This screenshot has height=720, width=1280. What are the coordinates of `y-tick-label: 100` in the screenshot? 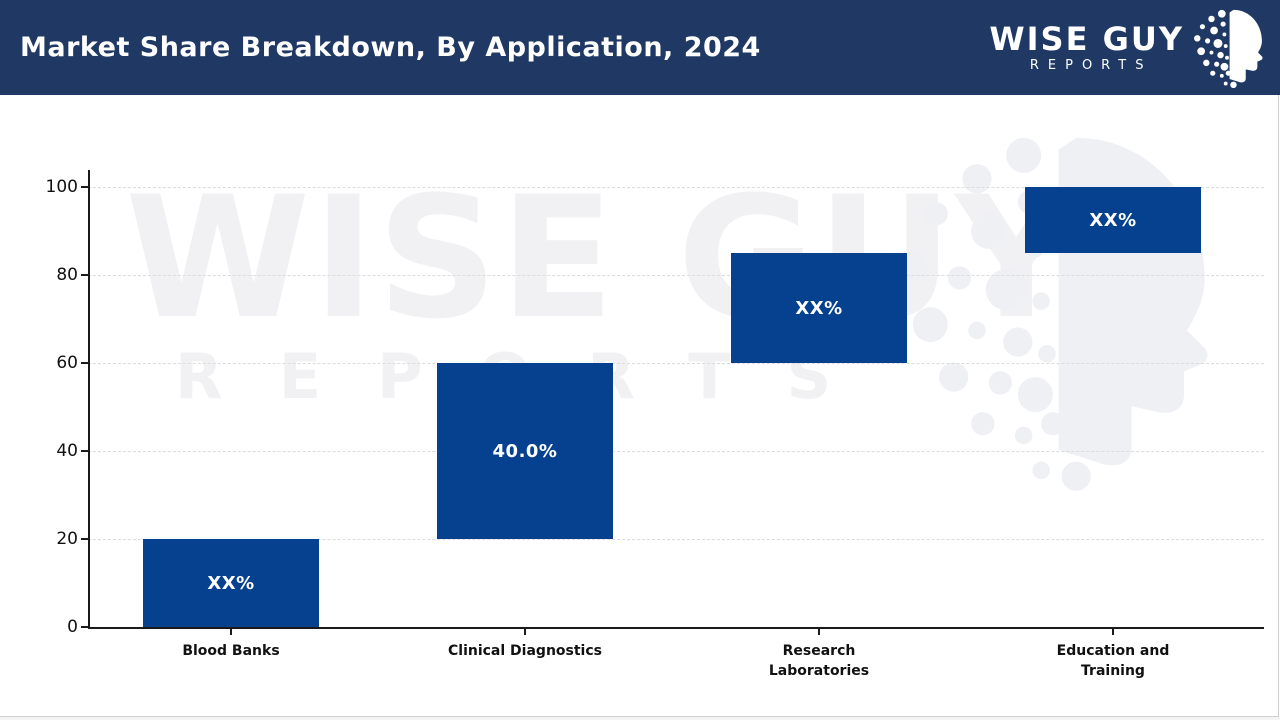 It's located at (61, 187).